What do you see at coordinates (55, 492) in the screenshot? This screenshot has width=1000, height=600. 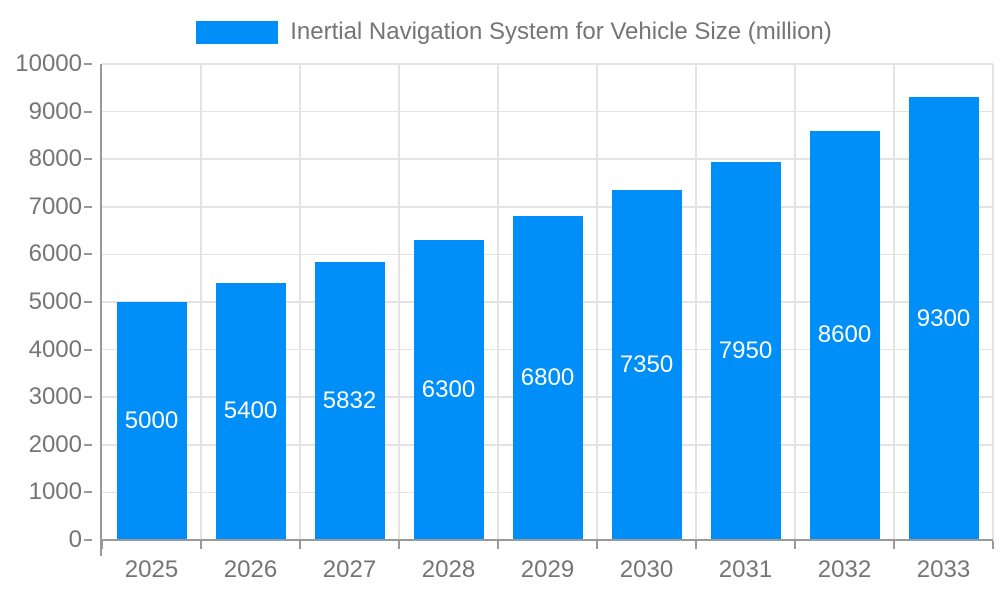 I see `y-axis-label: 1000` at bounding box center [55, 492].